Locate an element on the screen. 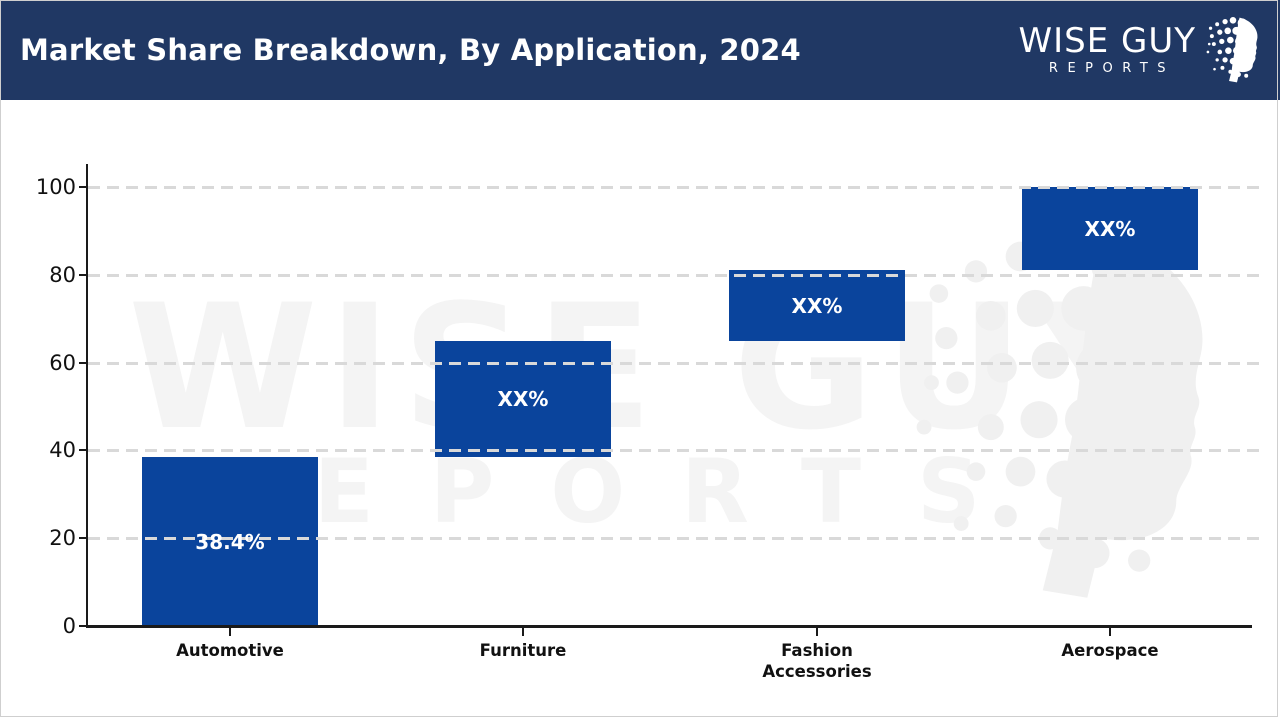 The image size is (1280, 720). bar-segment-furniture is located at coordinates (523, 399).